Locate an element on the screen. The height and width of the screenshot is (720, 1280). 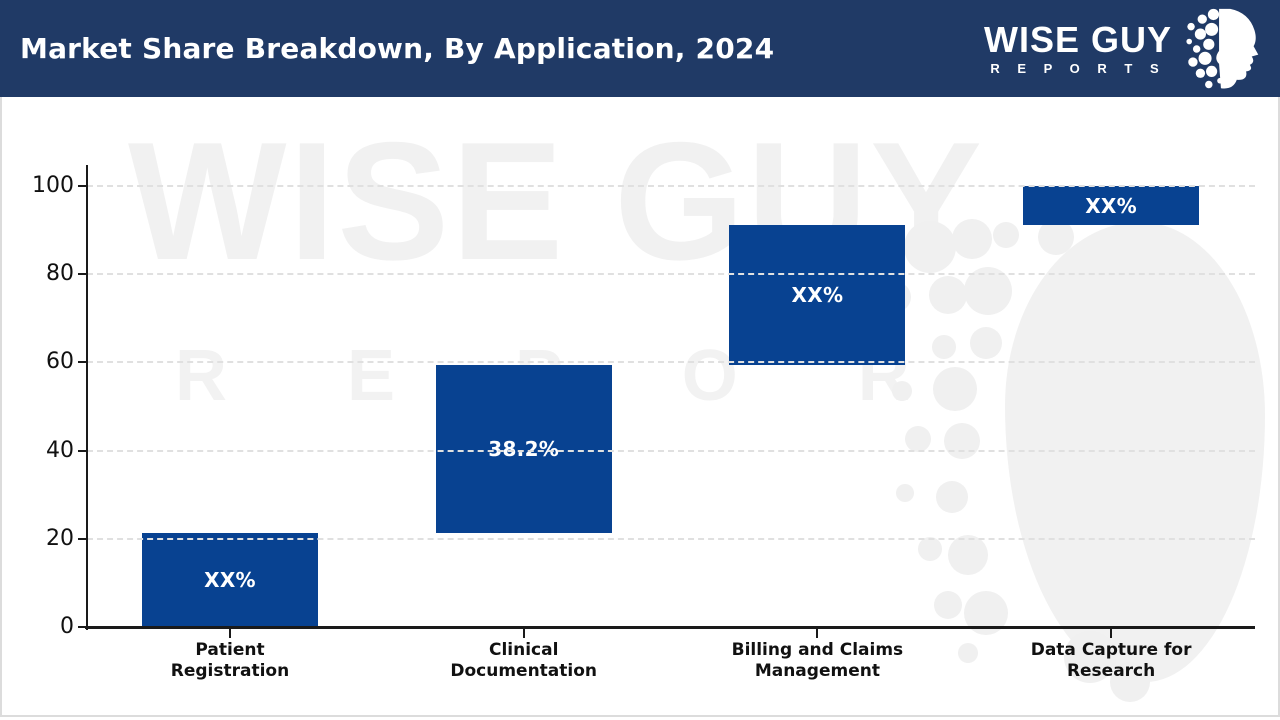
x-category-label-line: Registration is located at coordinates (230, 671).